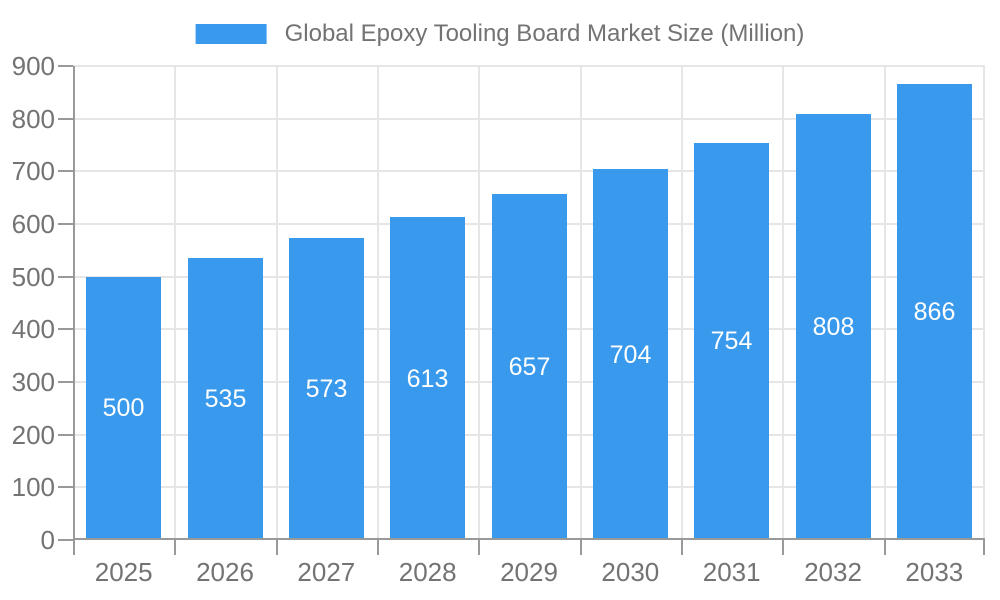 The image size is (1000, 600). What do you see at coordinates (529, 572) in the screenshot?
I see `x-tick-label: 2029` at bounding box center [529, 572].